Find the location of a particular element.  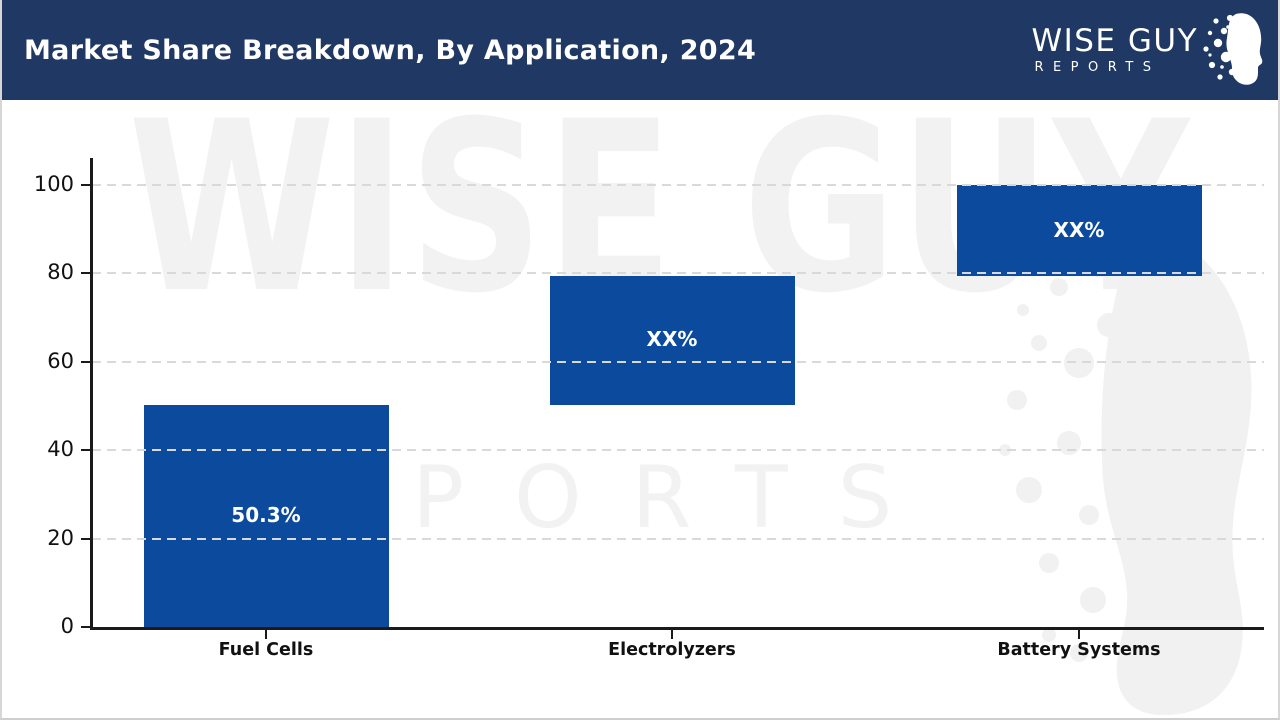

watermark-face-icon is located at coordinates (1125, 470).